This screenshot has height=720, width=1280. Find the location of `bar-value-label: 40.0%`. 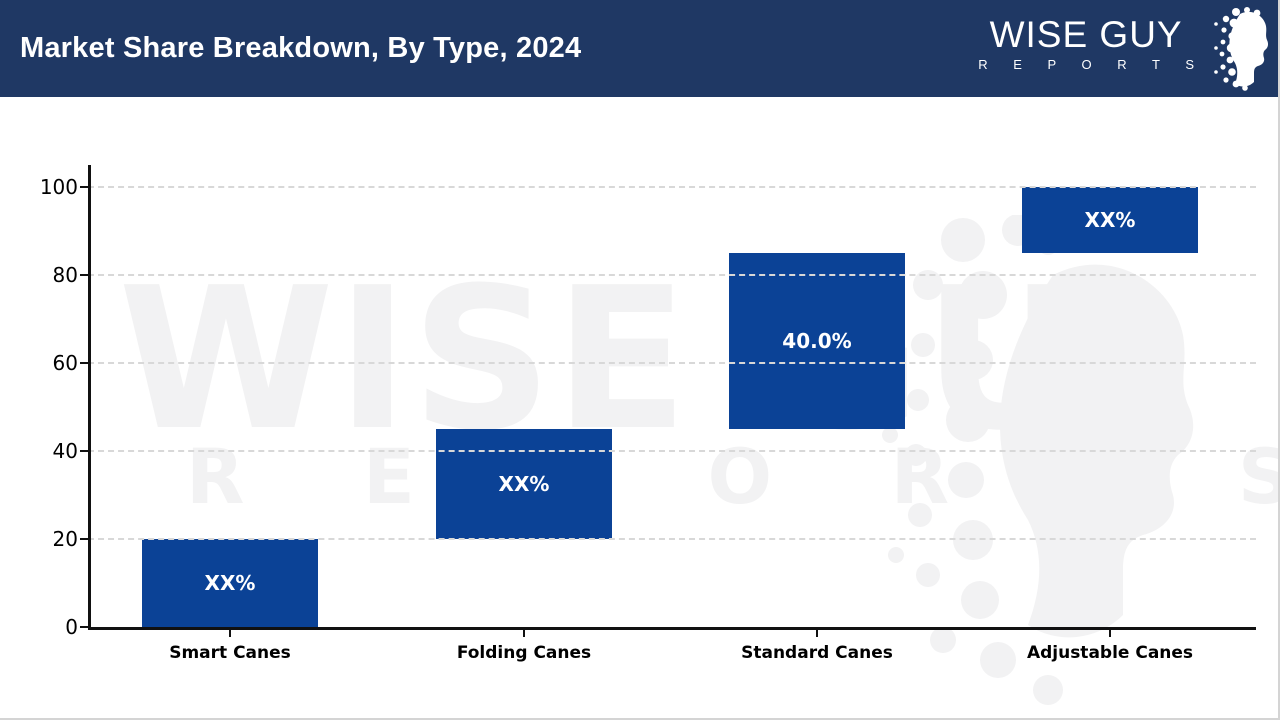

bar-value-label: 40.0% is located at coordinates (817, 341).